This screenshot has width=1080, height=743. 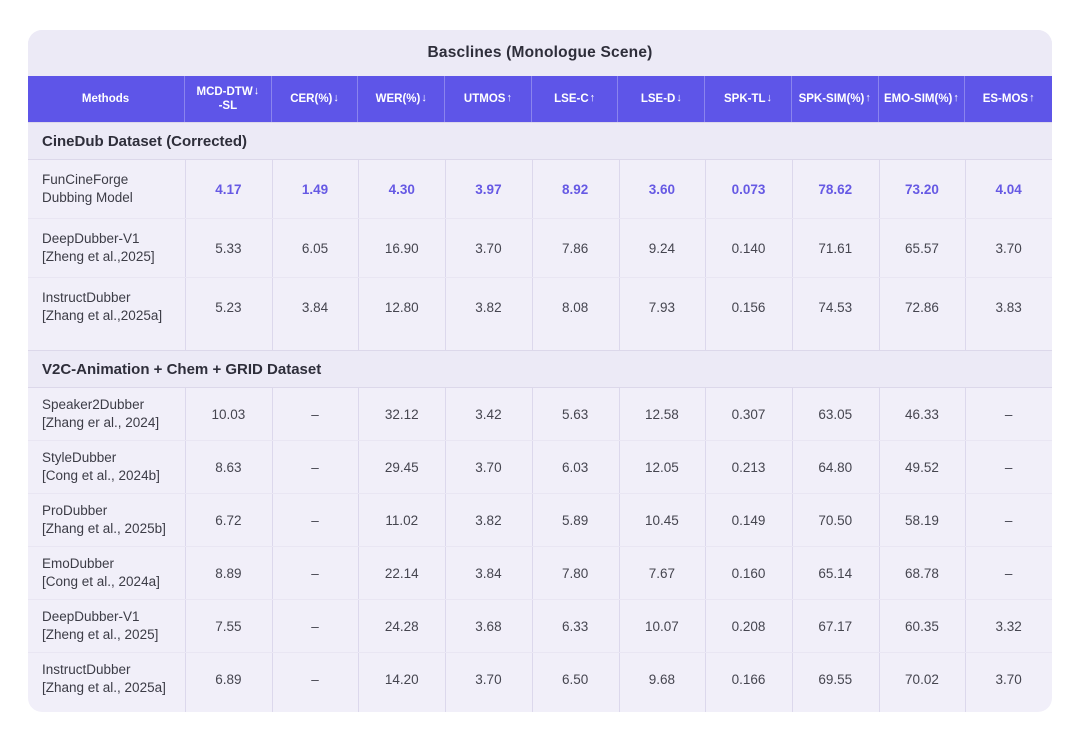 What do you see at coordinates (1008, 99) in the screenshot?
I see `column-header-es-mos: ES-MOS ↑` at bounding box center [1008, 99].